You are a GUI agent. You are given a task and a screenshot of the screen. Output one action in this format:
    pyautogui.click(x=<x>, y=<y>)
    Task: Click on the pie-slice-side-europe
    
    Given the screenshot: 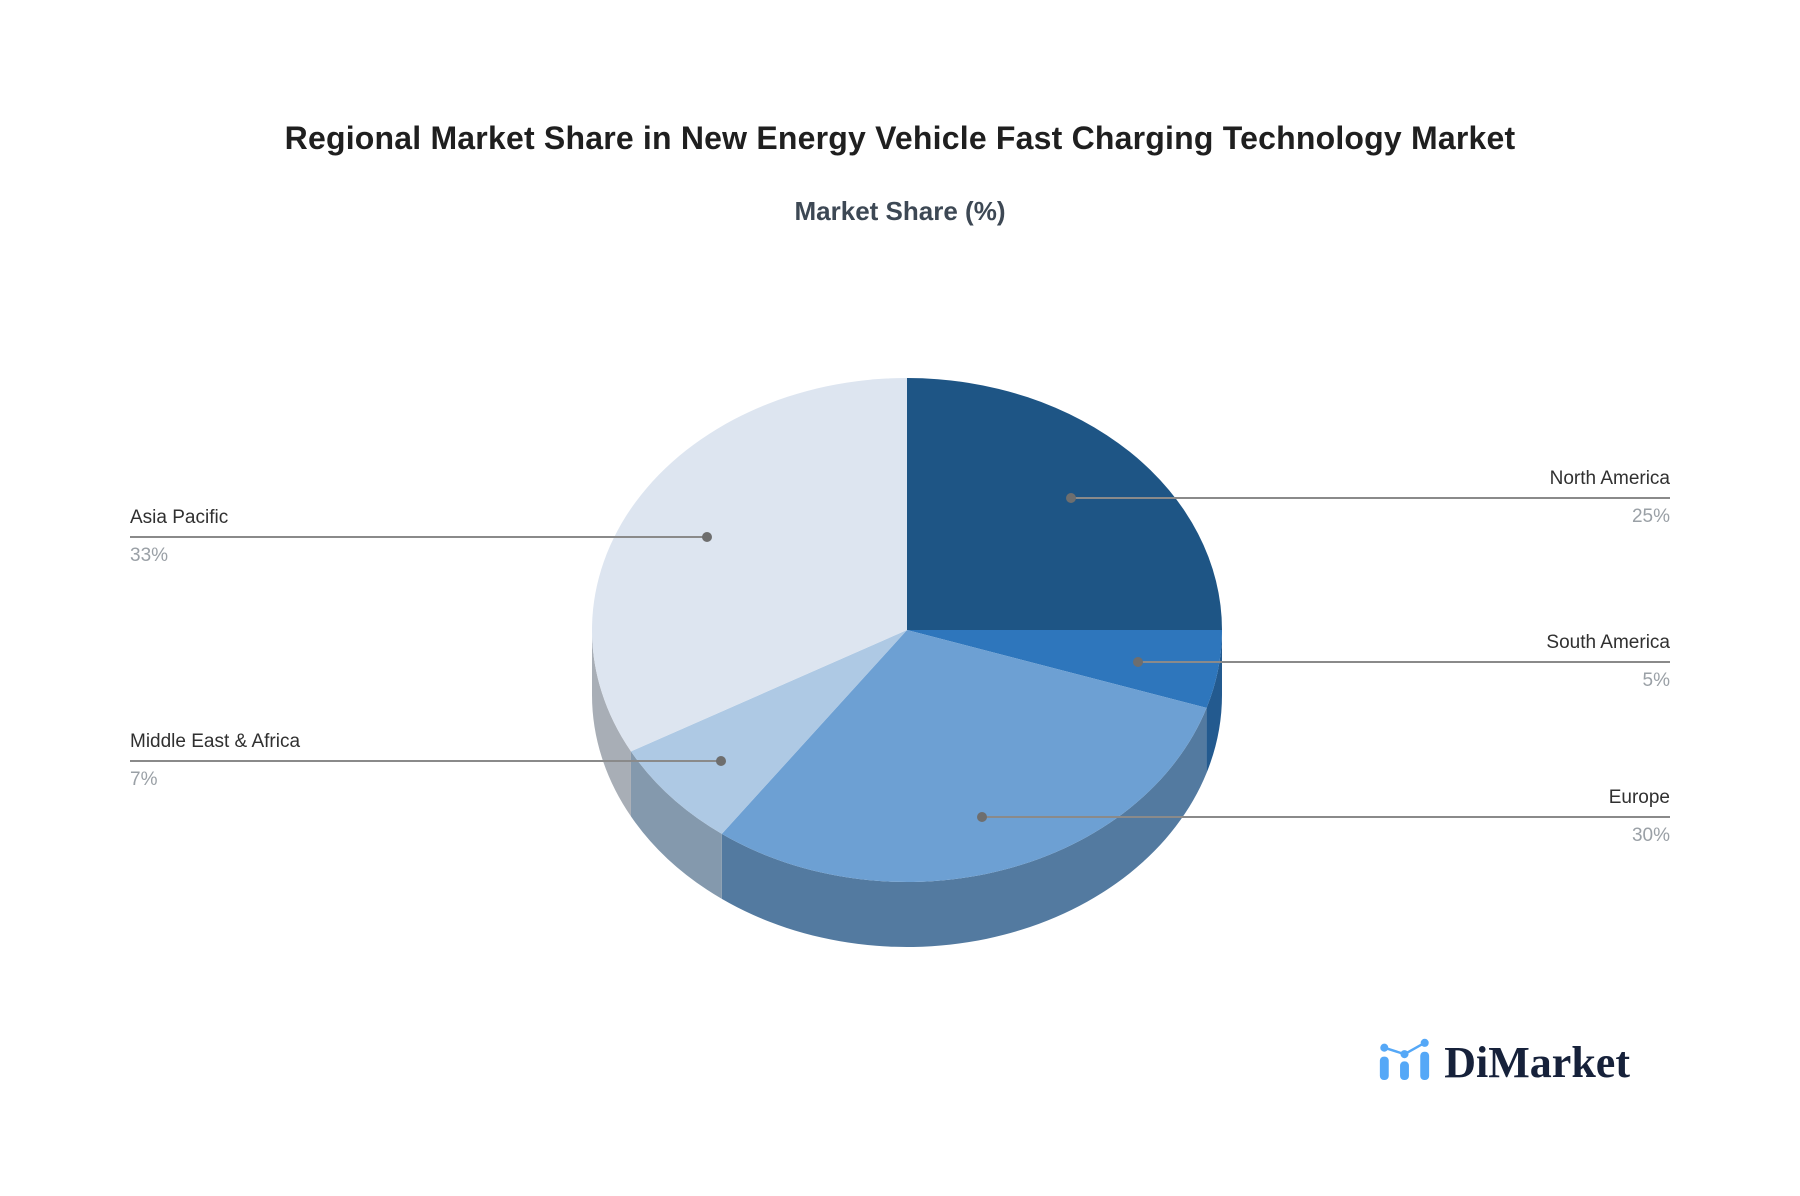 What is the action you would take?
    pyautogui.click(x=964, y=827)
    